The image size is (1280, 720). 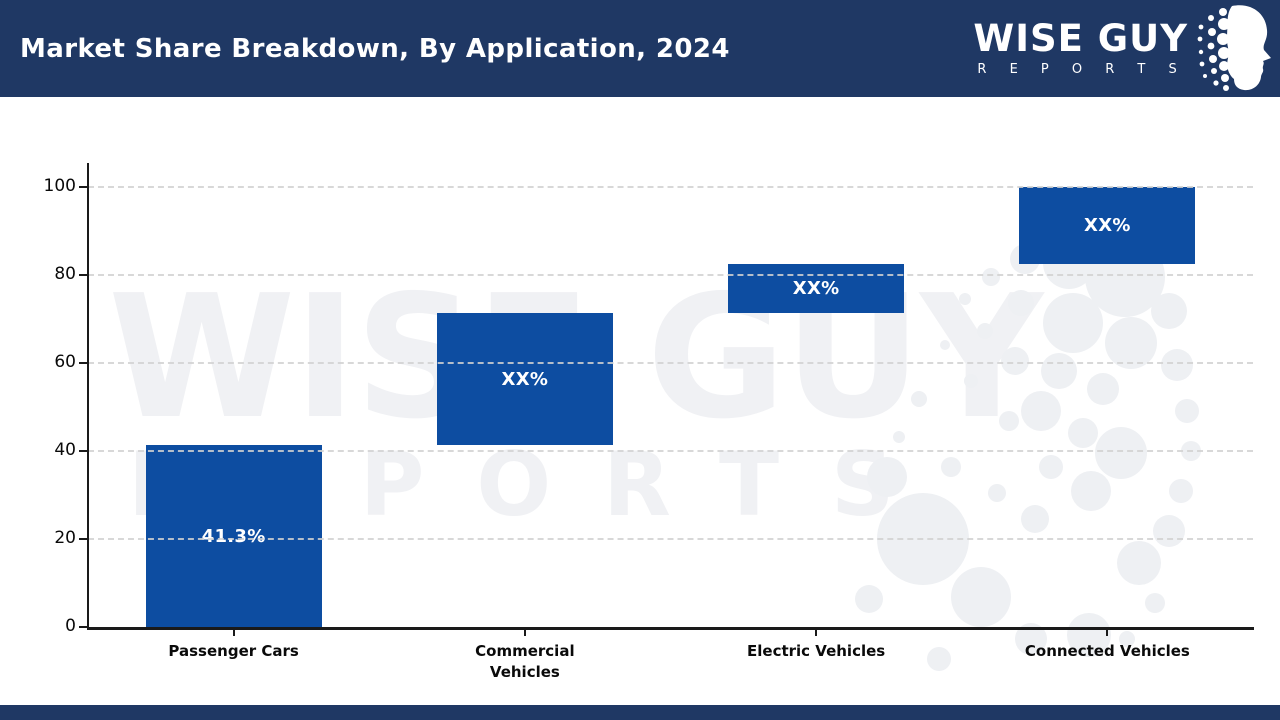 What do you see at coordinates (525, 651) in the screenshot?
I see `x-tick-label-line: Commercial` at bounding box center [525, 651].